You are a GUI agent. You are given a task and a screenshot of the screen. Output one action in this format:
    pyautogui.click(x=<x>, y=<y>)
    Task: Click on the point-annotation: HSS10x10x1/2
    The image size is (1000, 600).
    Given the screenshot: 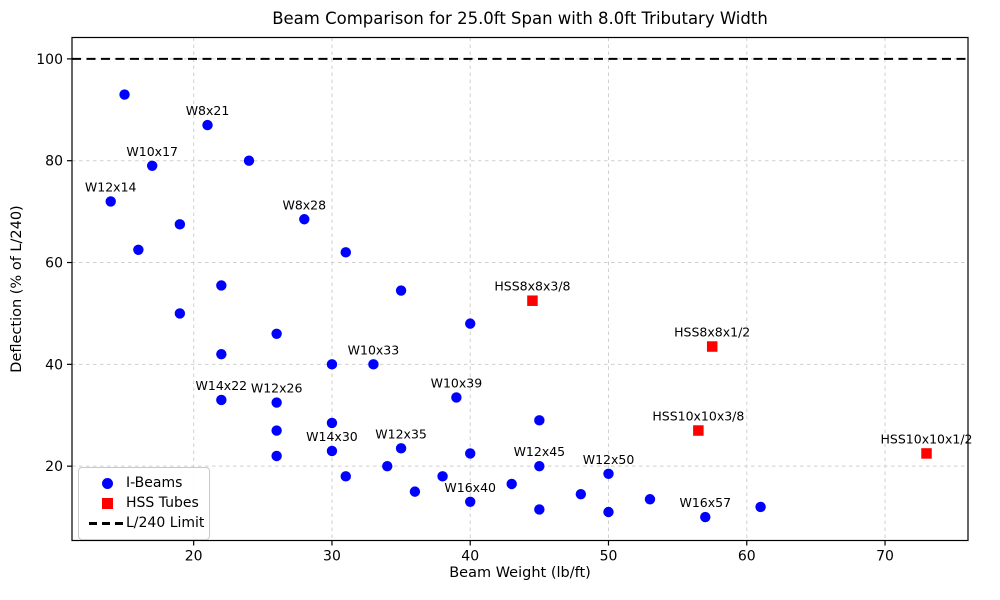 What is the action you would take?
    pyautogui.click(x=927, y=438)
    